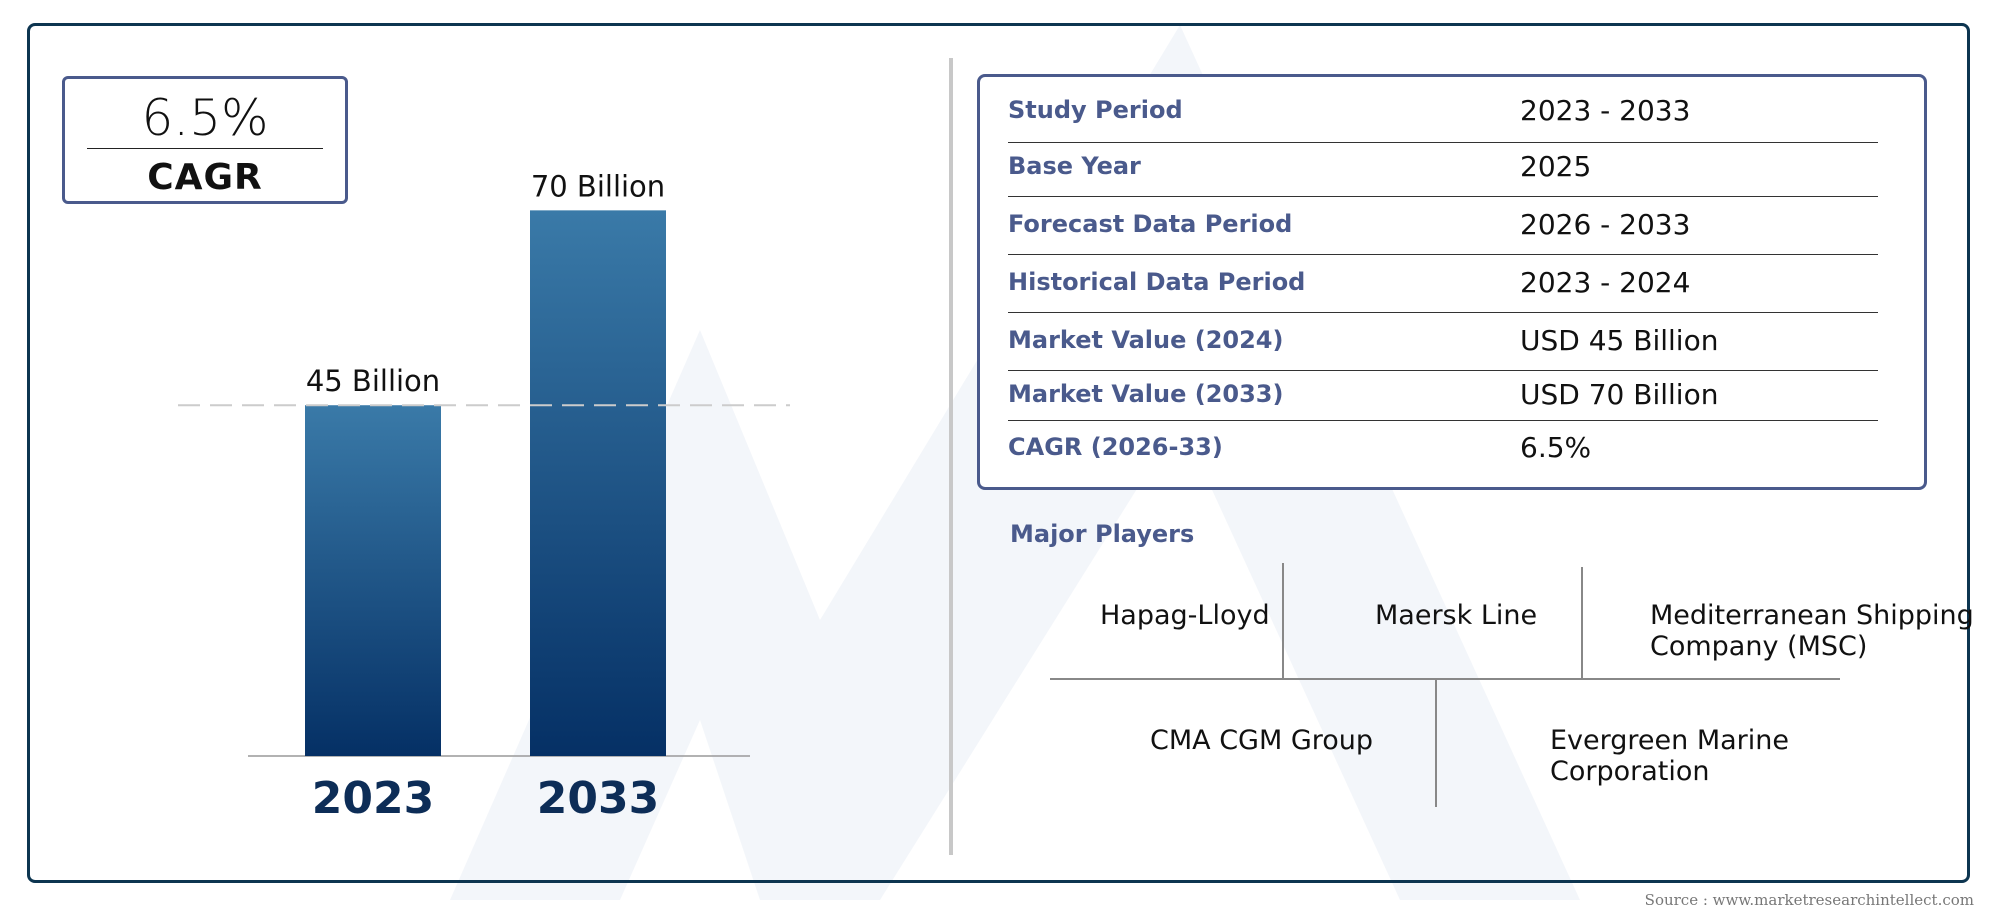  What do you see at coordinates (1443, 342) in the screenshot?
I see `info-row: Market Value (2024) USD 45 Billion` at bounding box center [1443, 342].